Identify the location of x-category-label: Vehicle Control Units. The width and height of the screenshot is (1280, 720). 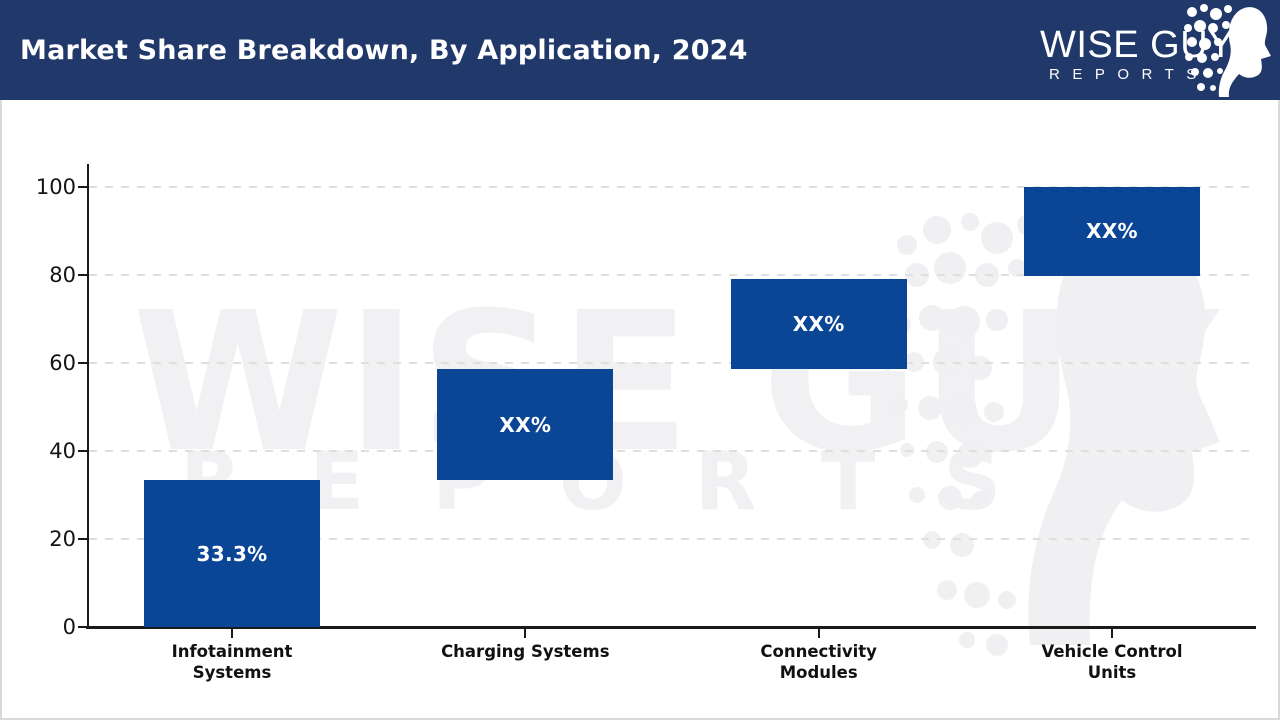
(1112, 662).